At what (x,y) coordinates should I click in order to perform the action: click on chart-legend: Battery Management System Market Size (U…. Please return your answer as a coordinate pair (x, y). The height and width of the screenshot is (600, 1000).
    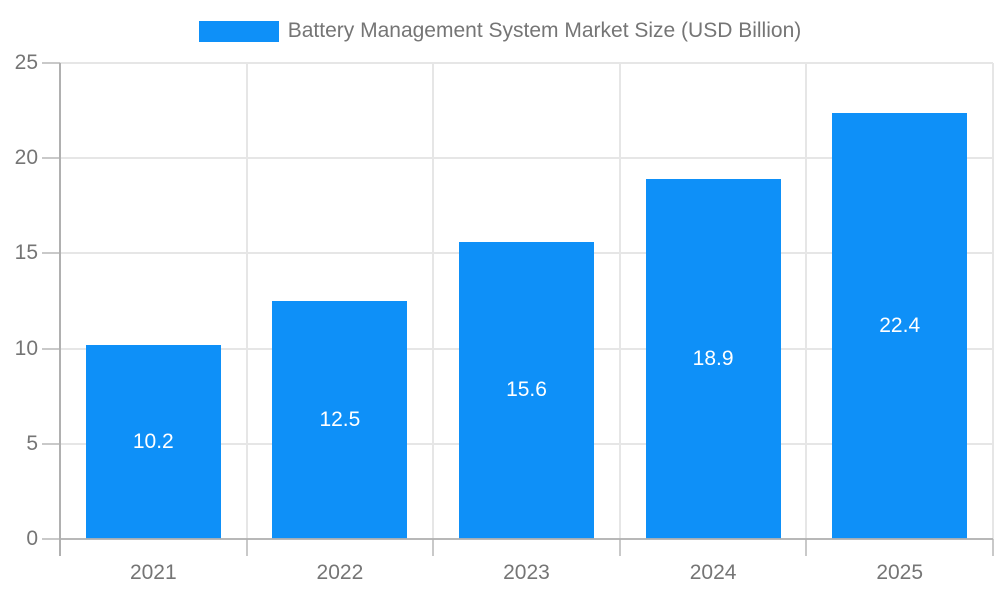
    Looking at the image, I should click on (500, 31).